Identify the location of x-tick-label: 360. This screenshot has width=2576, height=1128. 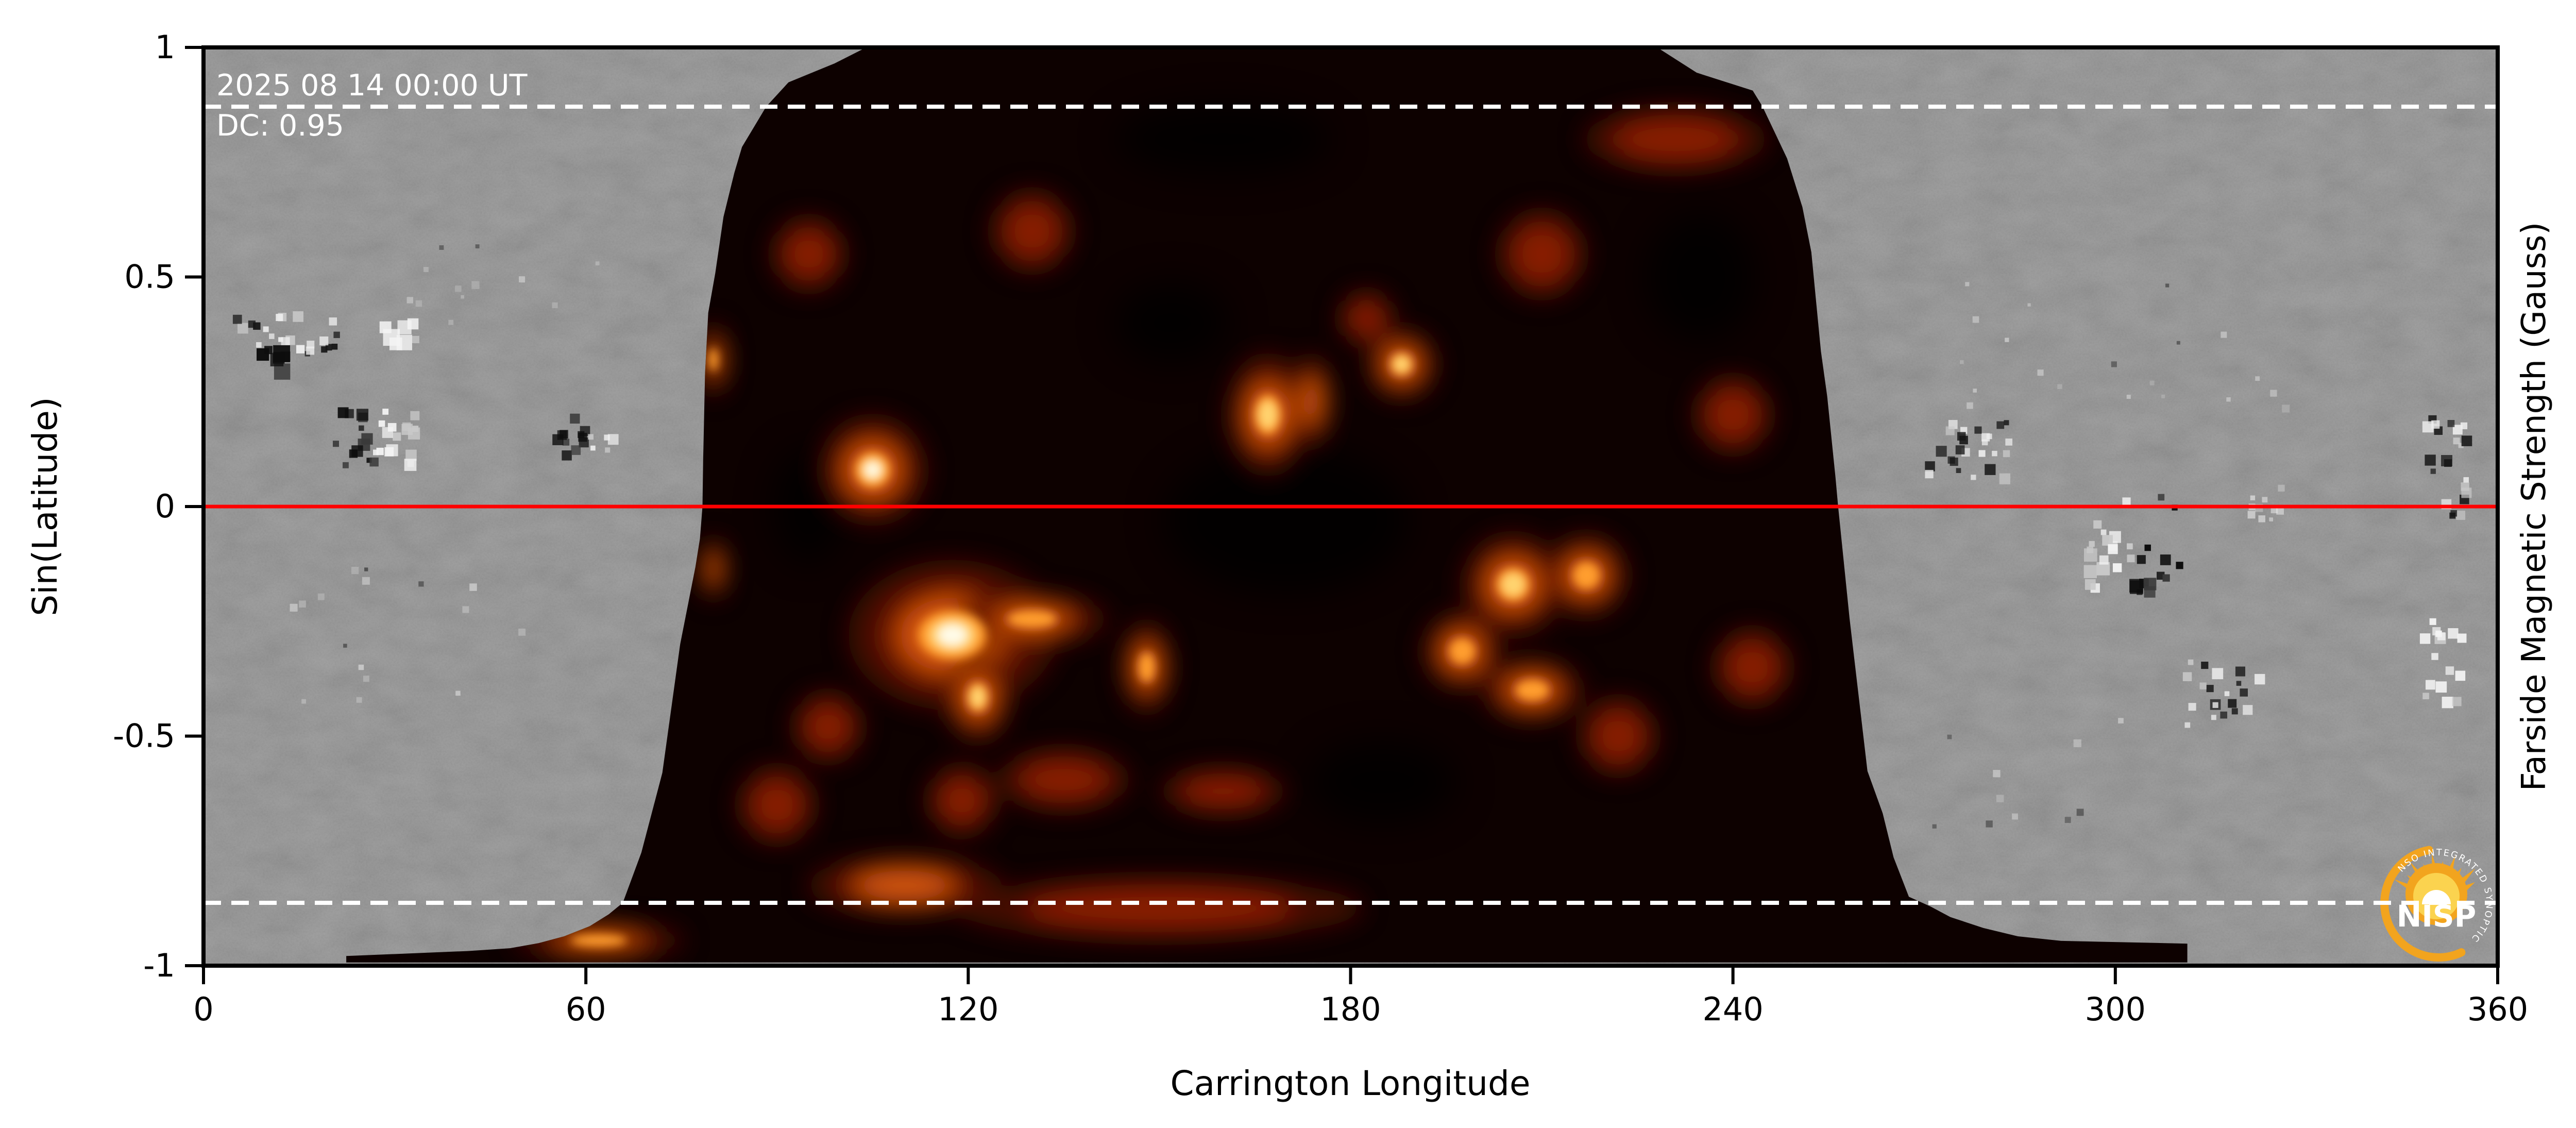
(2497, 1009).